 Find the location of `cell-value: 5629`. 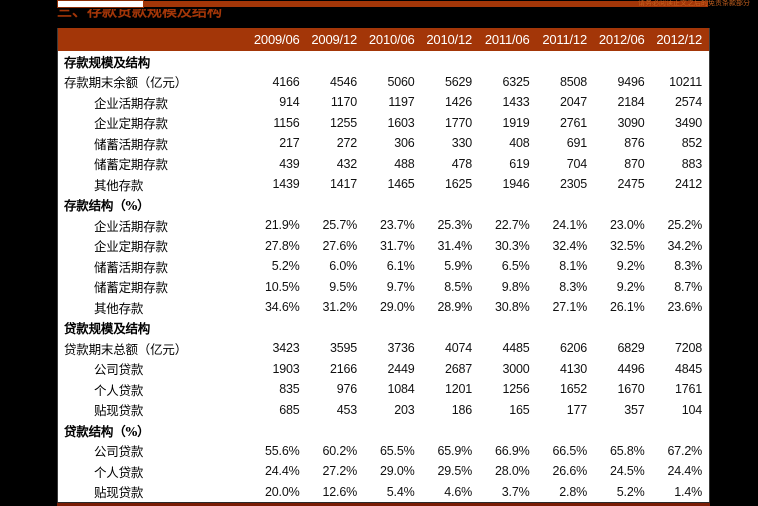

cell-value: 5629 is located at coordinates (458, 81).